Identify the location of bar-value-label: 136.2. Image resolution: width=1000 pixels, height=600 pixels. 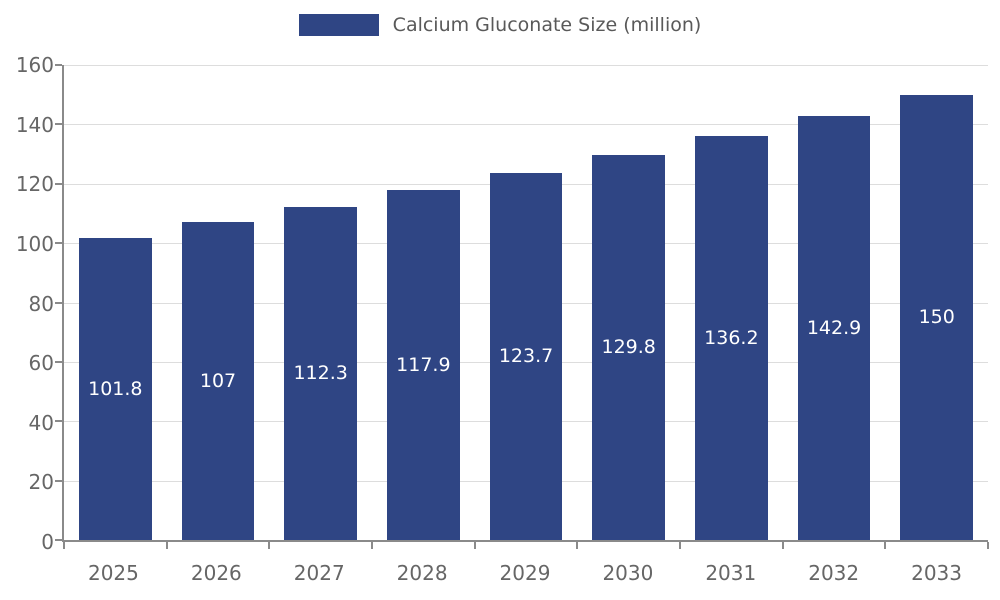
(731, 337).